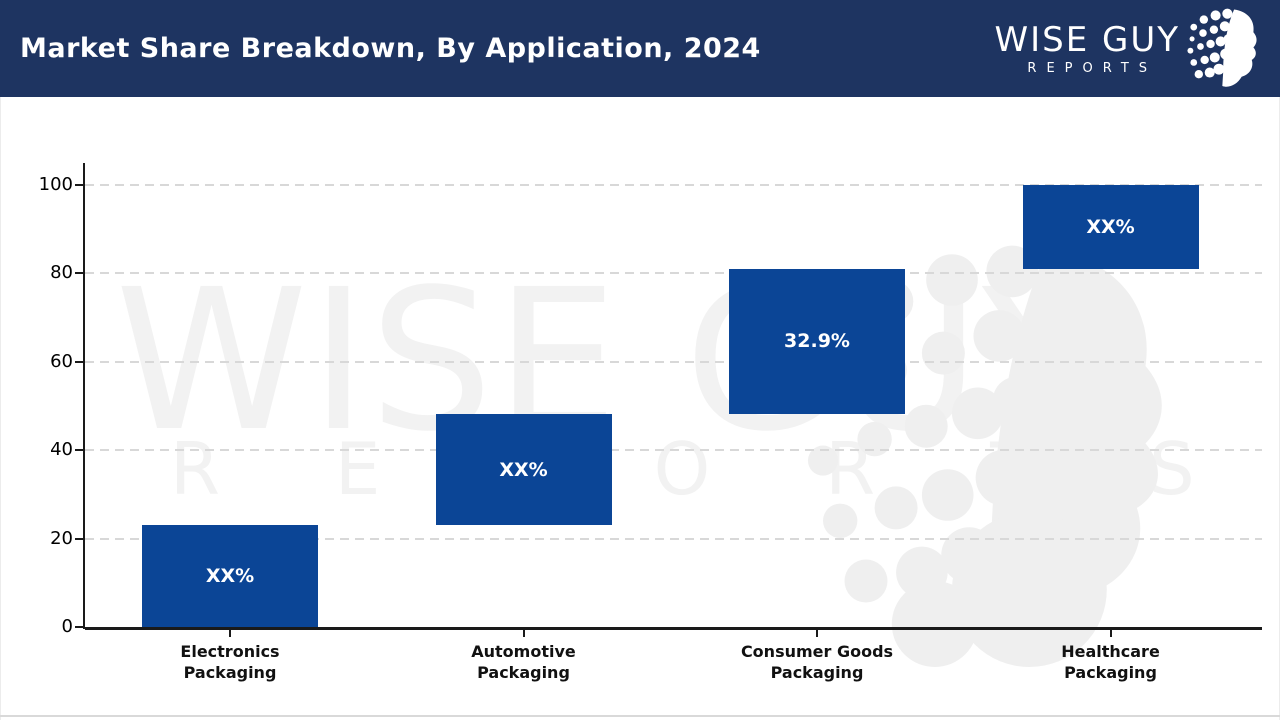 The width and height of the screenshot is (1280, 720). I want to click on category-label-1: Electronics Packaging, so click(230, 662).